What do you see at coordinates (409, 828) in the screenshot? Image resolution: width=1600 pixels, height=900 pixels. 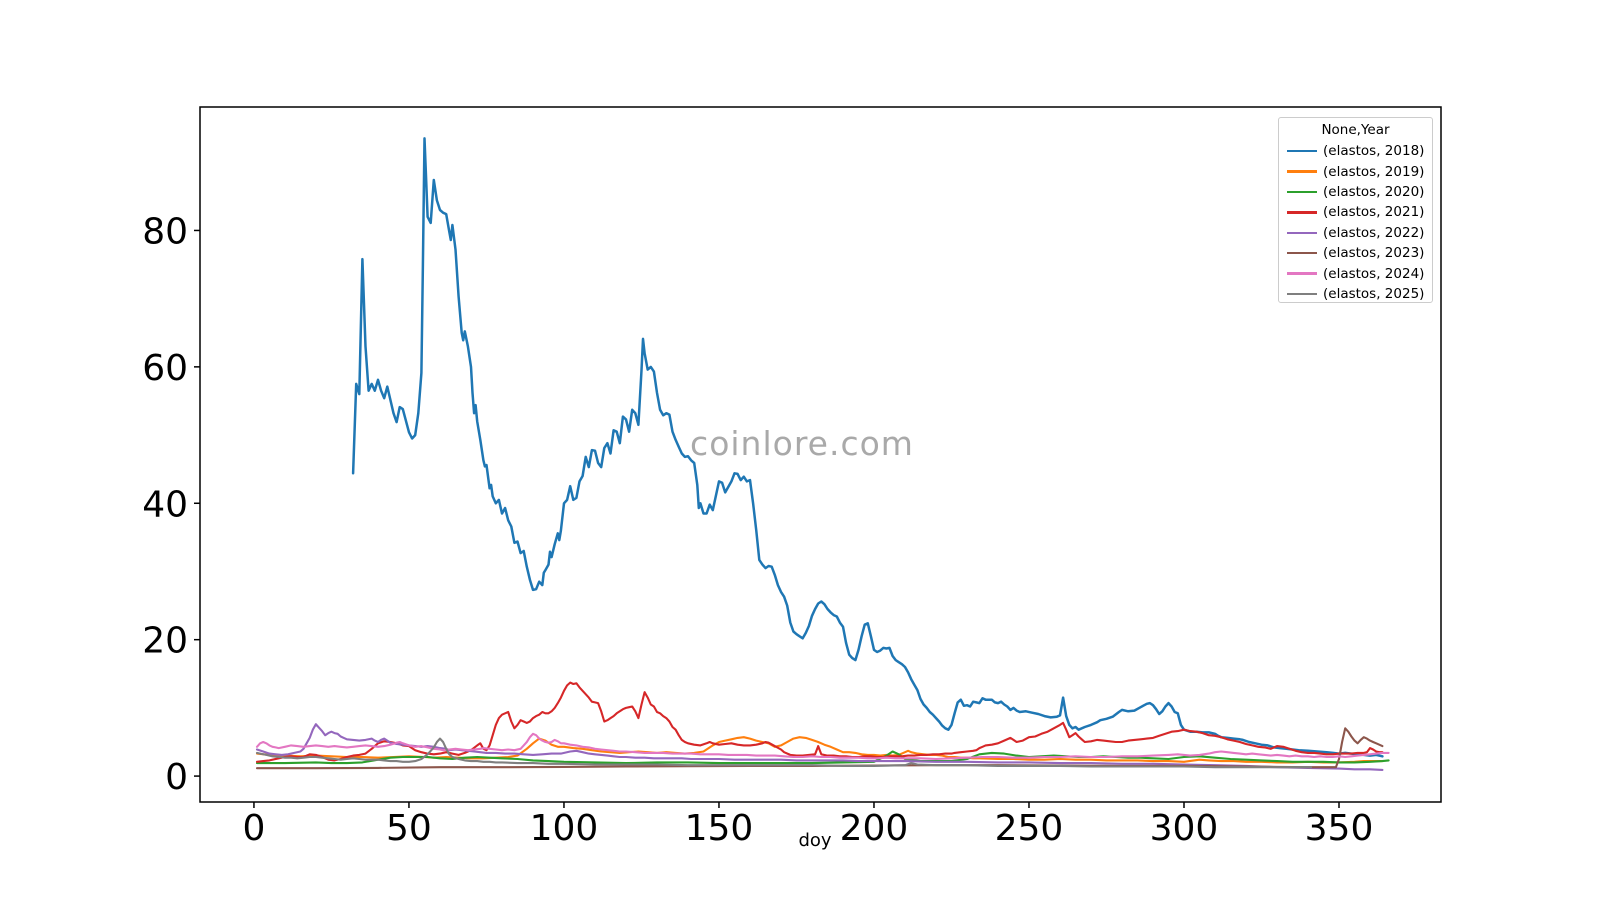 I see `x-tick-label: 50` at bounding box center [409, 828].